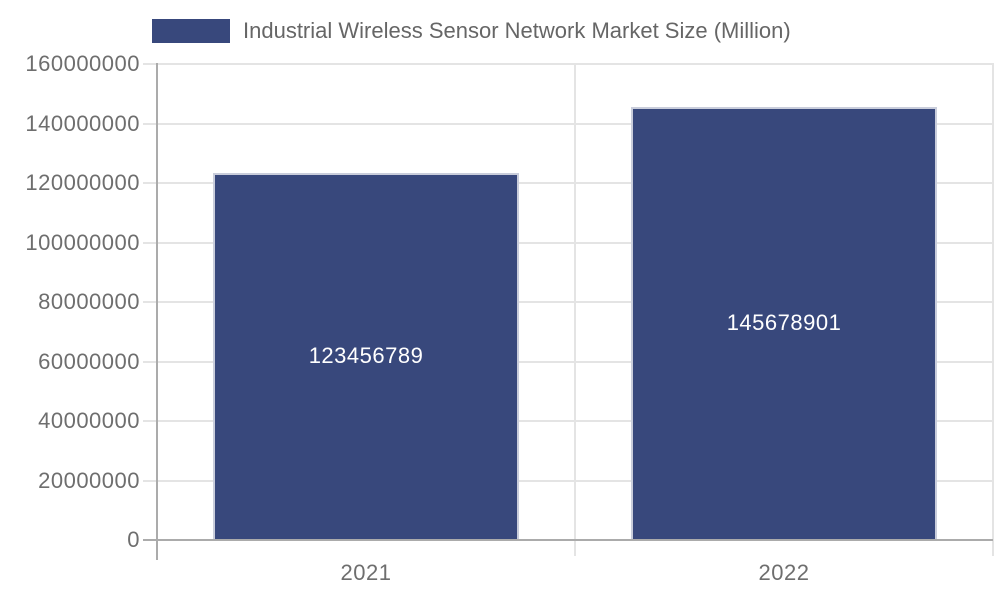  I want to click on y-tick-label: 120000000, so click(82, 182).